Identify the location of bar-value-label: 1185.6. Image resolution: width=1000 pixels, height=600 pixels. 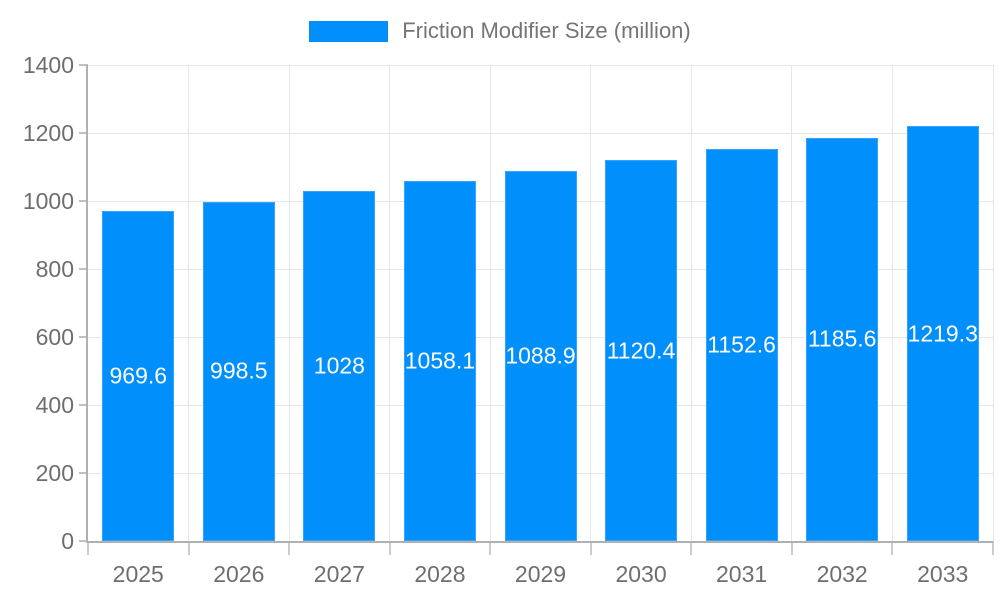
(842, 338).